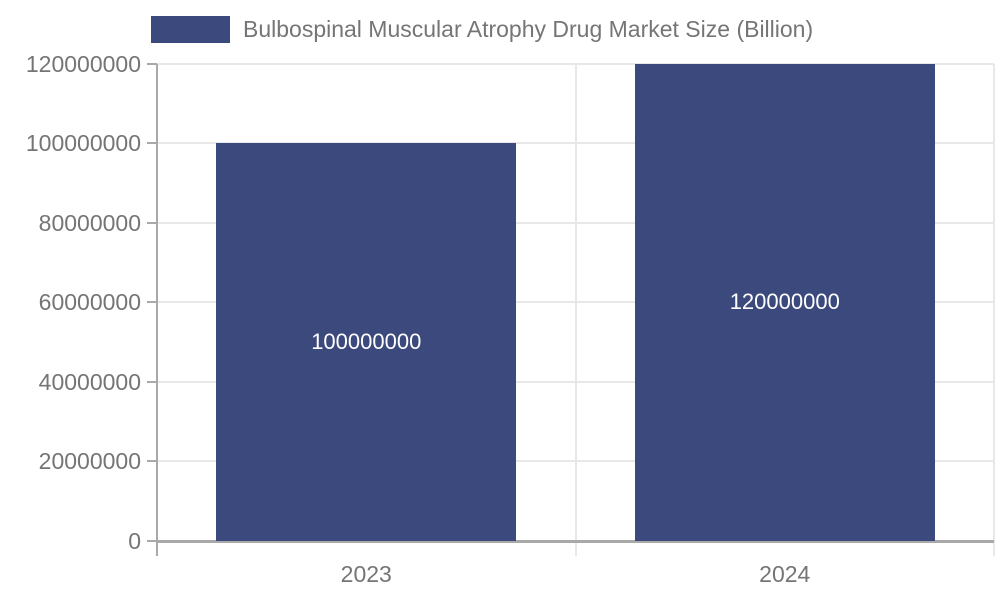  I want to click on x-tick-label: 2024, so click(785, 574).